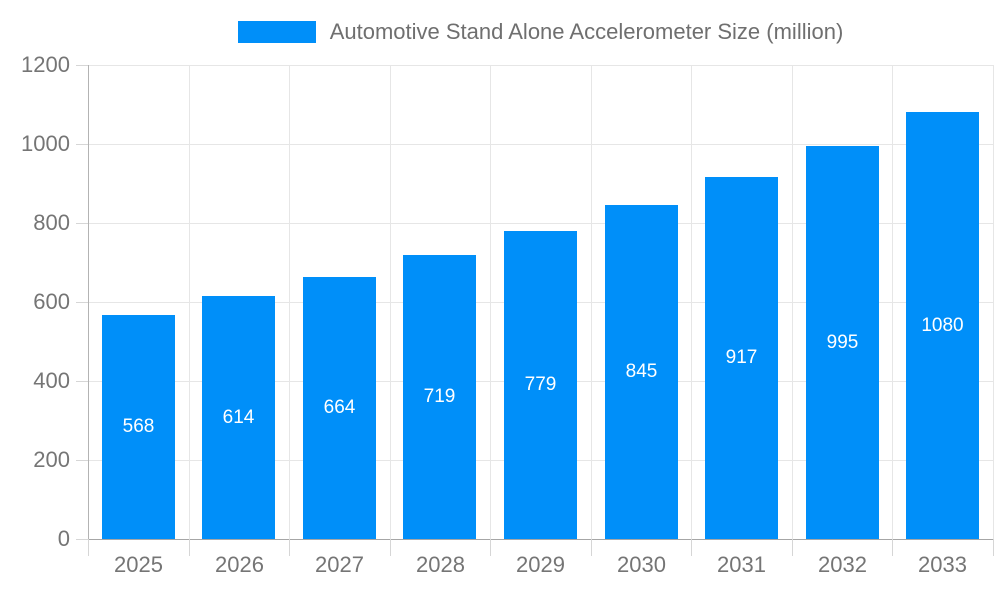 The height and width of the screenshot is (600, 1000). Describe the element at coordinates (138, 564) in the screenshot. I see `x-axis-tick-label: 2025` at that location.